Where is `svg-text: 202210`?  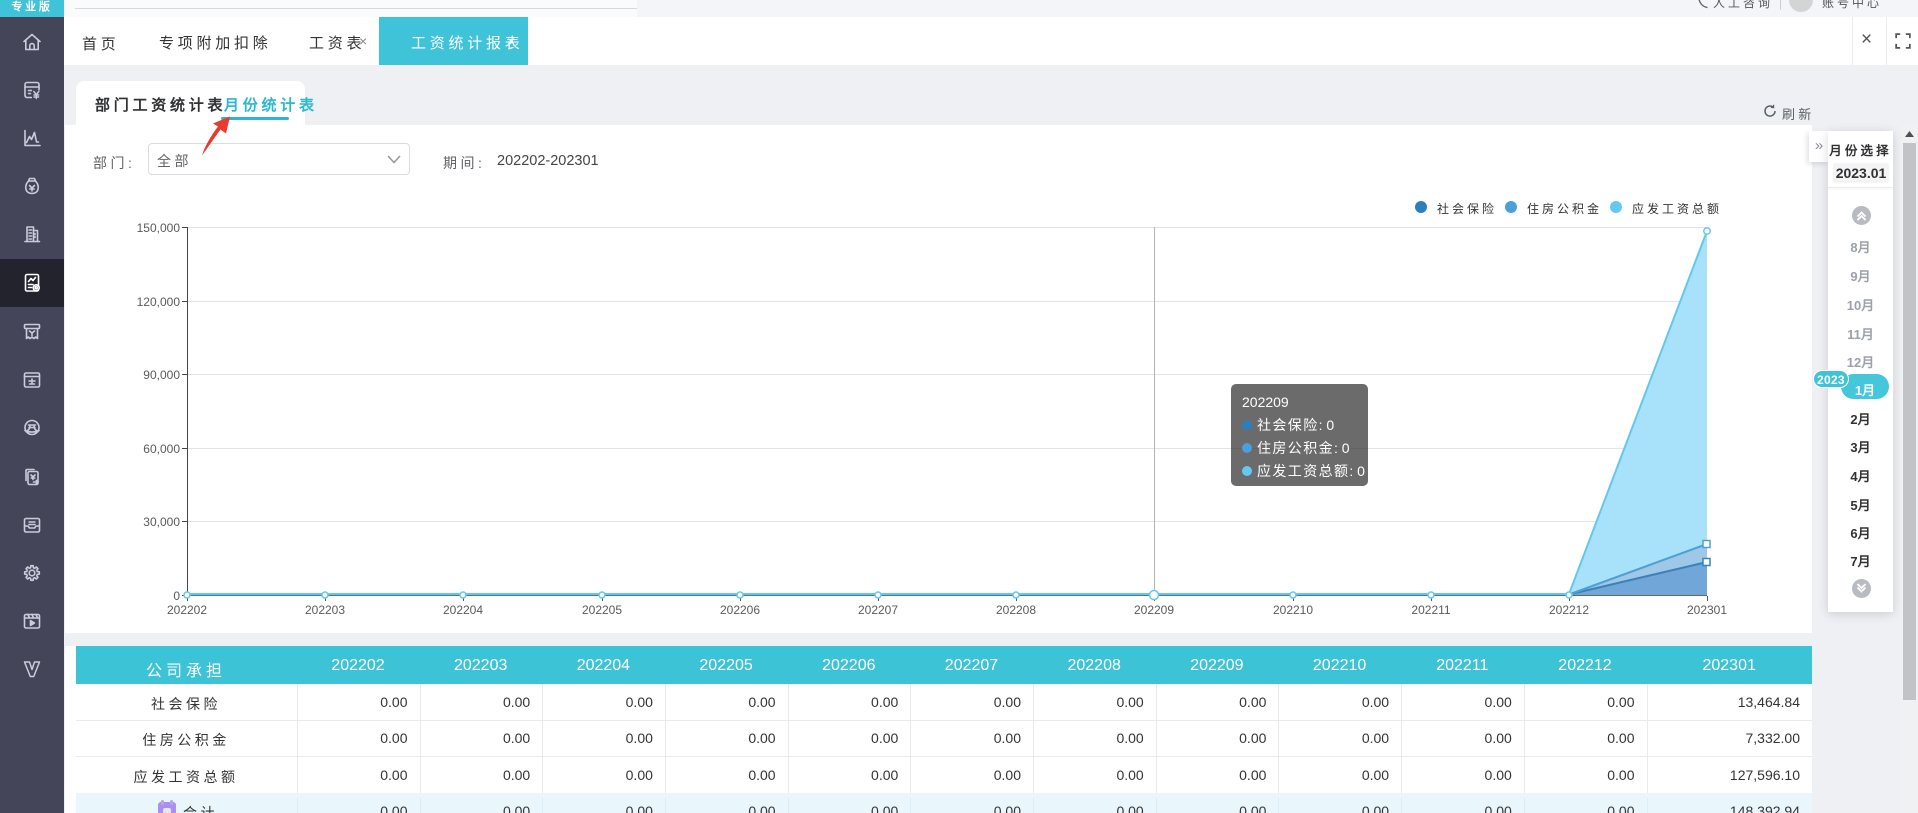
svg-text: 202210 is located at coordinates (1293, 610).